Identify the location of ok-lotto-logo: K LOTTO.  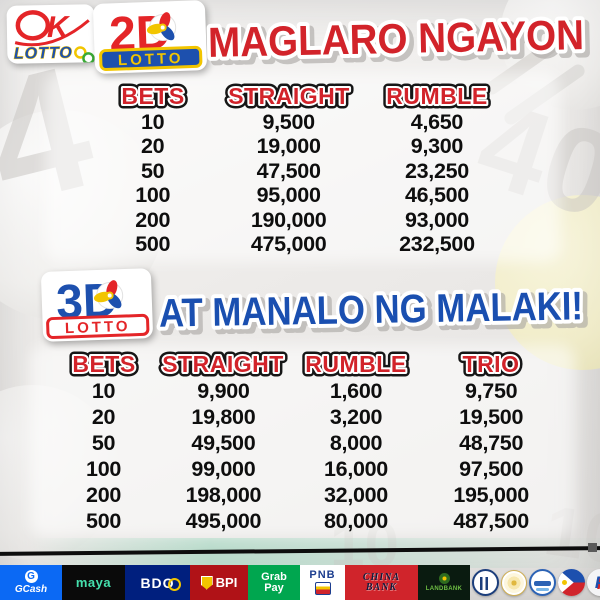
(51, 34).